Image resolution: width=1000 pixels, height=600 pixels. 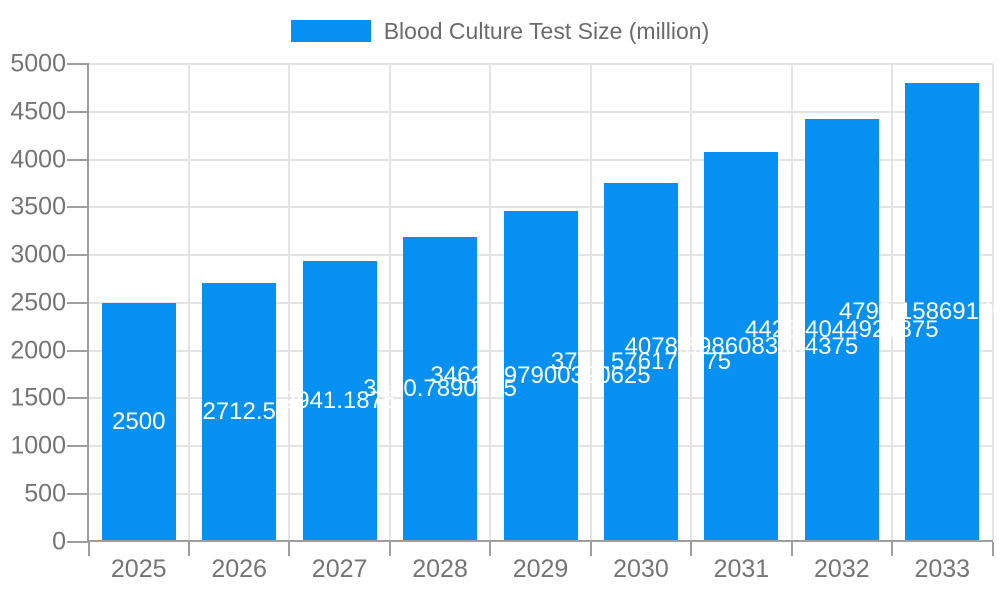 What do you see at coordinates (239, 569) in the screenshot?
I see `x-axis-label-2026: 2026` at bounding box center [239, 569].